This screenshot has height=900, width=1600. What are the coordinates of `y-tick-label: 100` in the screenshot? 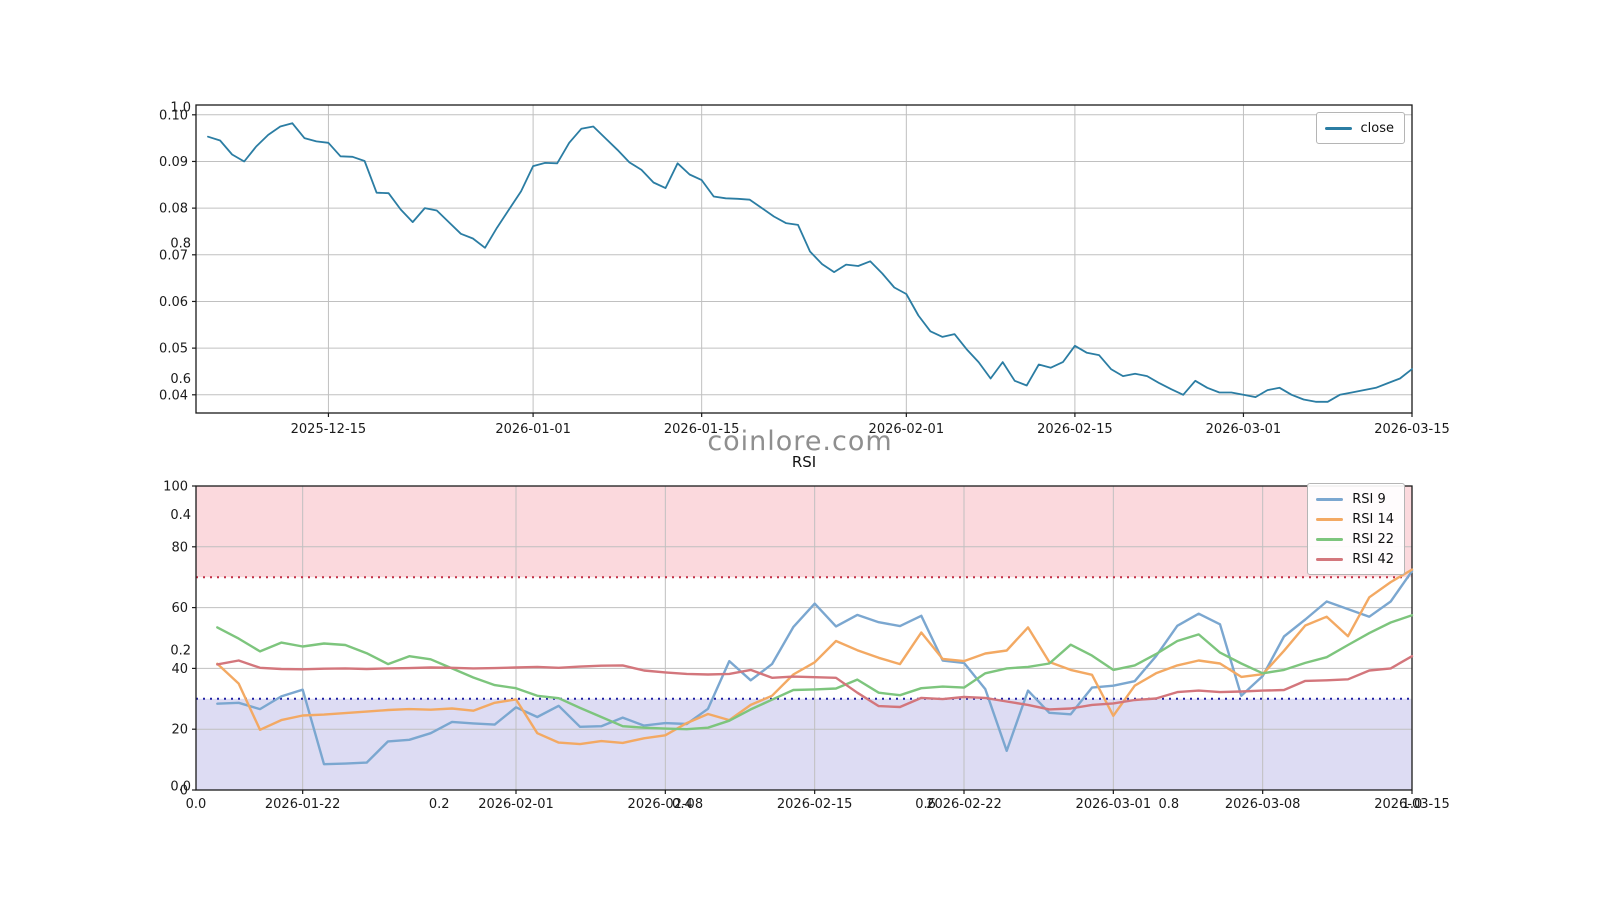 It's located at (175, 487).